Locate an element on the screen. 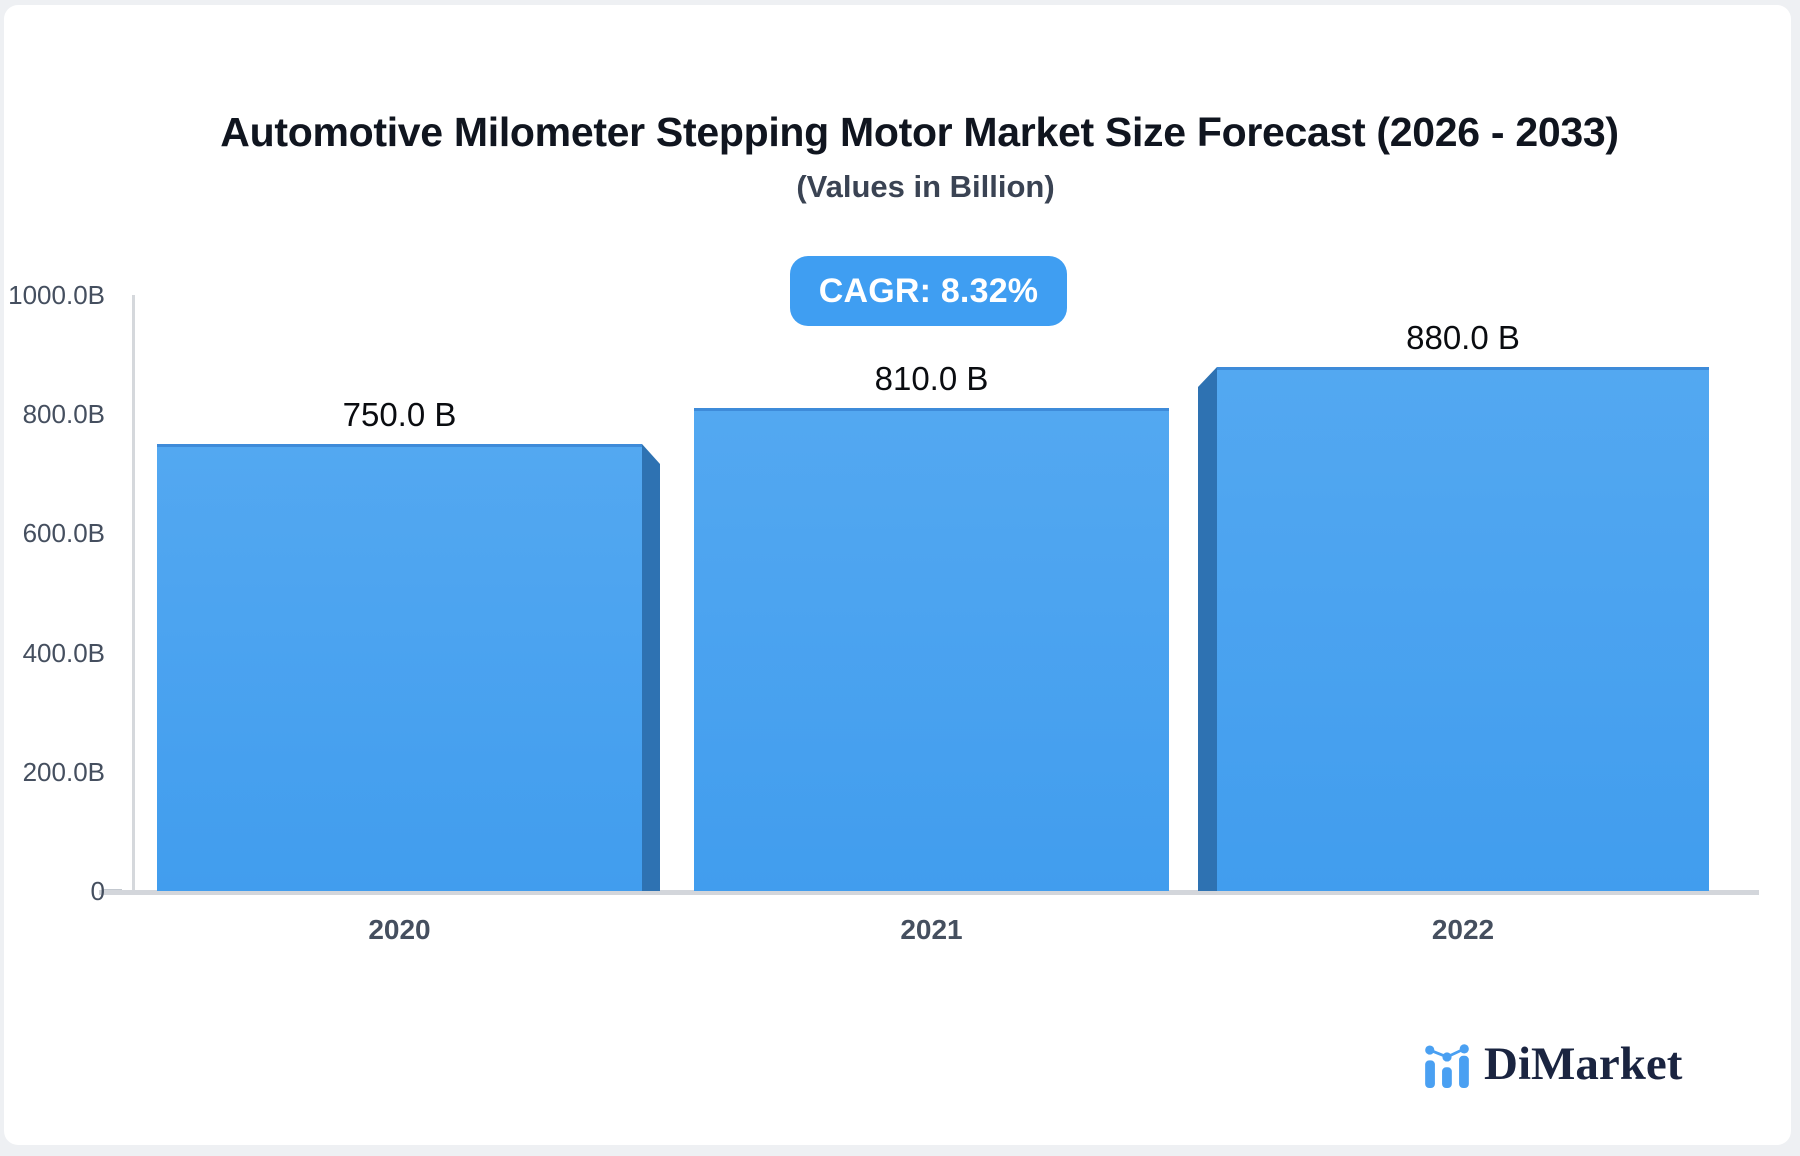 This screenshot has width=1800, height=1156. cagr-badge: CAGR: 8.32% is located at coordinates (928, 291).